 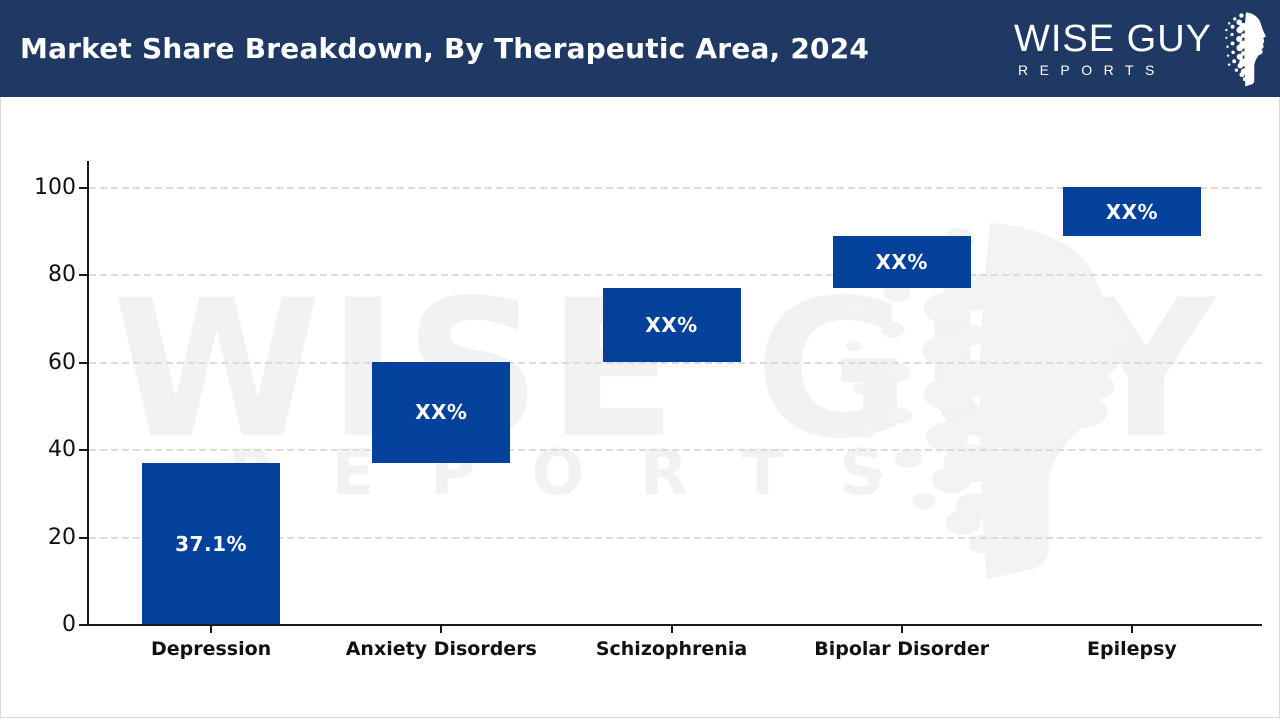 I want to click on x-category-label-depression: Depression, so click(x=211, y=649).